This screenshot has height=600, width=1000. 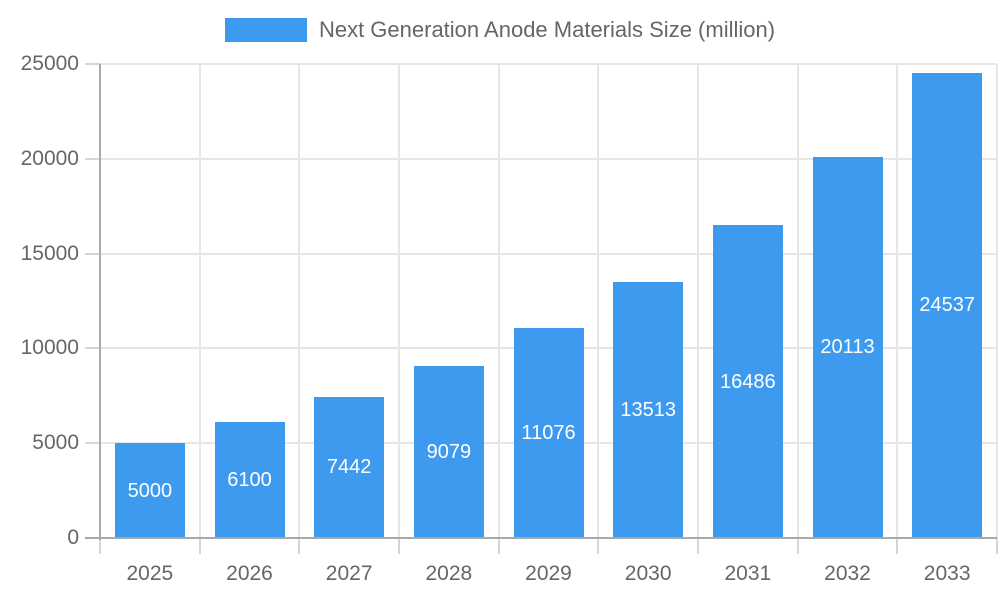 What do you see at coordinates (73, 537) in the screenshot?
I see `y-tick-label: 0` at bounding box center [73, 537].